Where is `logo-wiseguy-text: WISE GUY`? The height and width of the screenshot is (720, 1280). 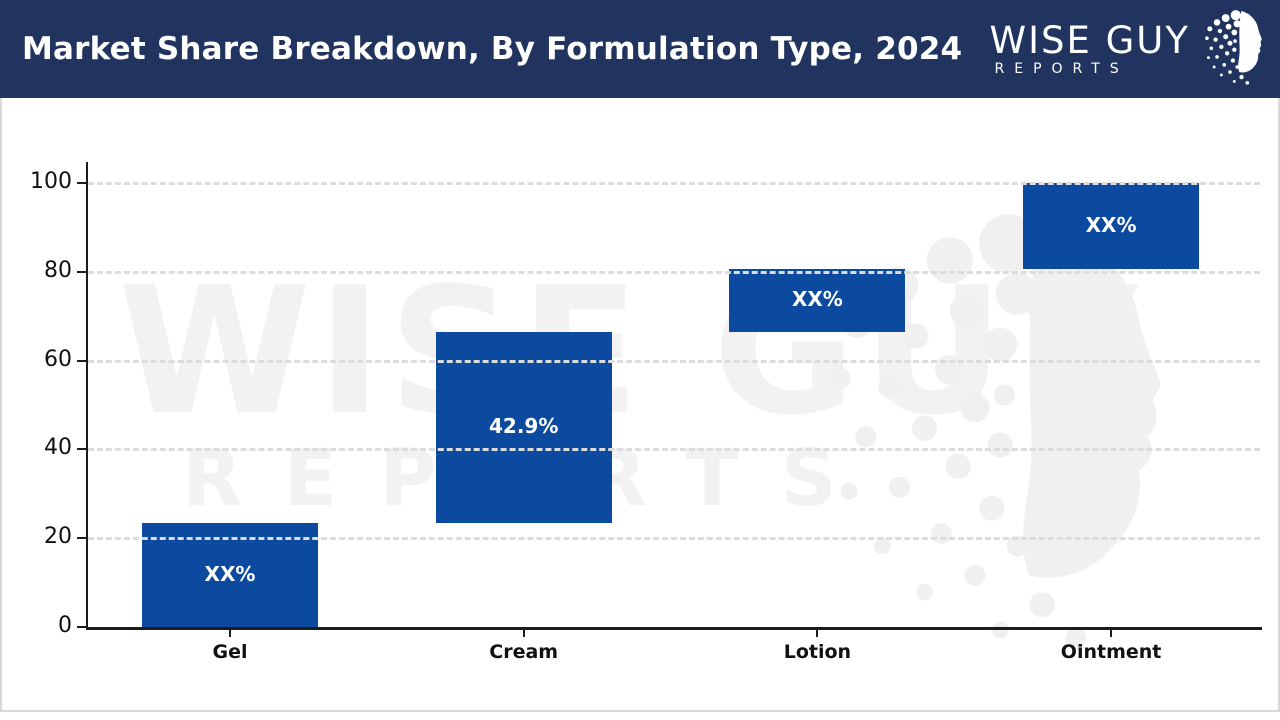 logo-wiseguy-text: WISE GUY is located at coordinates (1089, 40).